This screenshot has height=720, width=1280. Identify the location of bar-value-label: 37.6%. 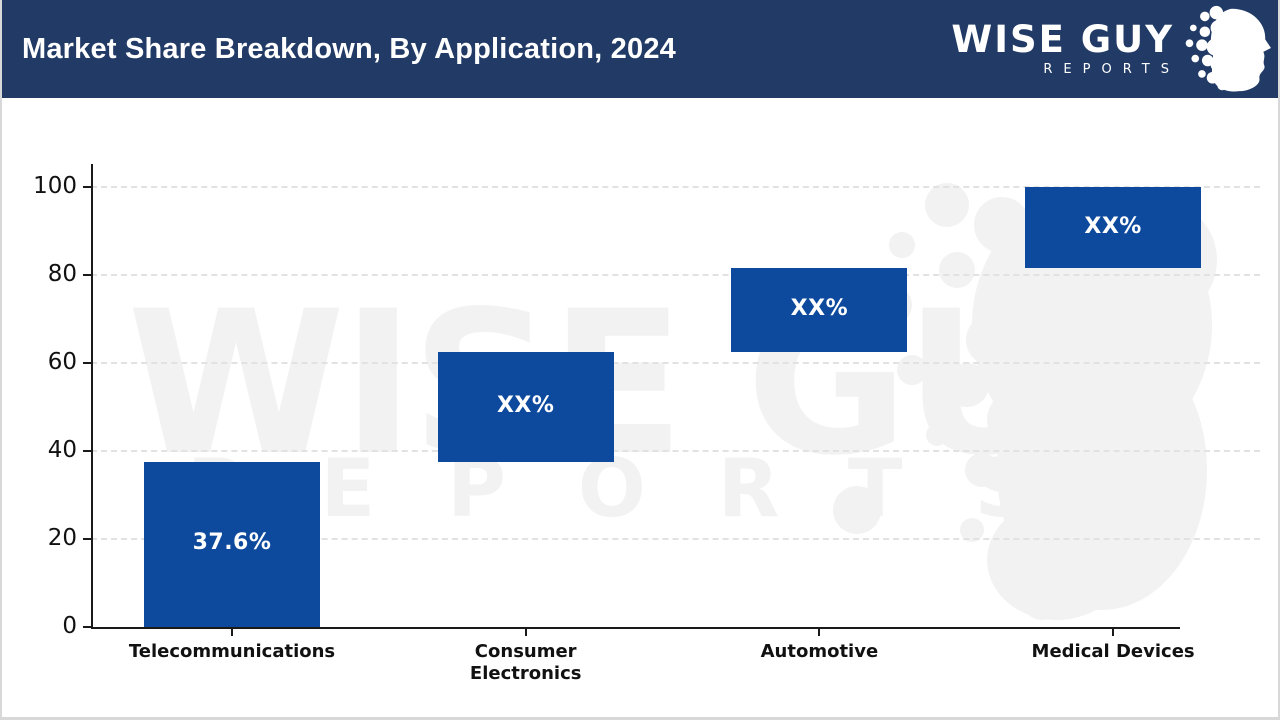
(232, 543).